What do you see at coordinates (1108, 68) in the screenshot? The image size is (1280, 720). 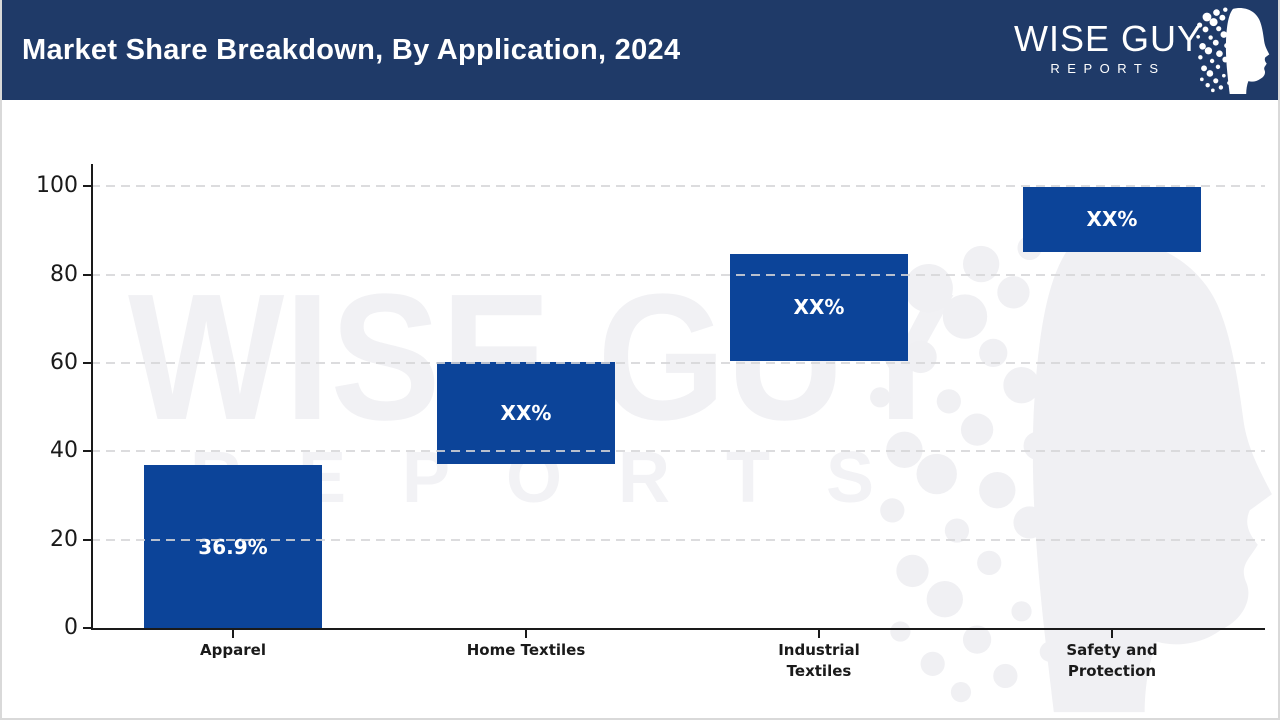 I see `logo-line2: REPORTS` at bounding box center [1108, 68].